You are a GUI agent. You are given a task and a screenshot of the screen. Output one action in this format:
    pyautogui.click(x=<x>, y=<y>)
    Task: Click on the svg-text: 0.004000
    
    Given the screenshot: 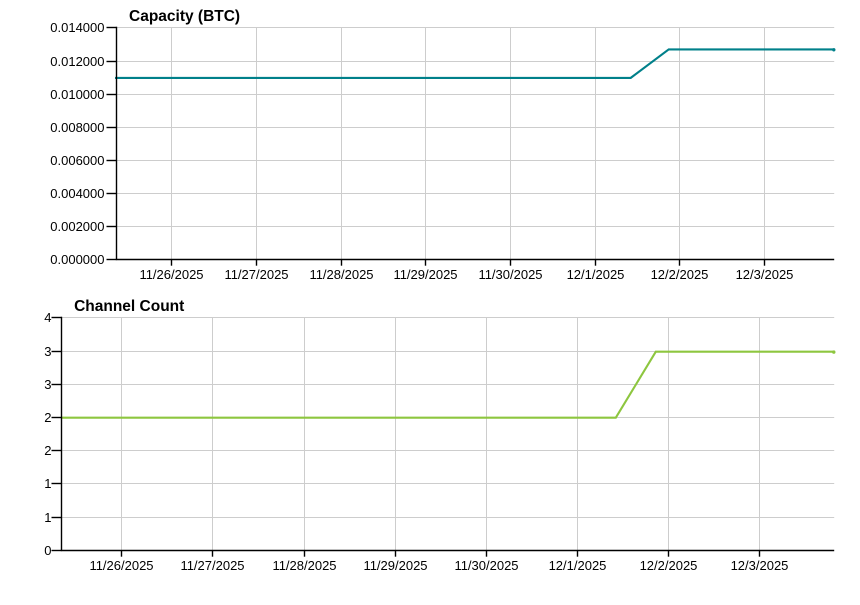 What is the action you would take?
    pyautogui.click(x=77, y=193)
    